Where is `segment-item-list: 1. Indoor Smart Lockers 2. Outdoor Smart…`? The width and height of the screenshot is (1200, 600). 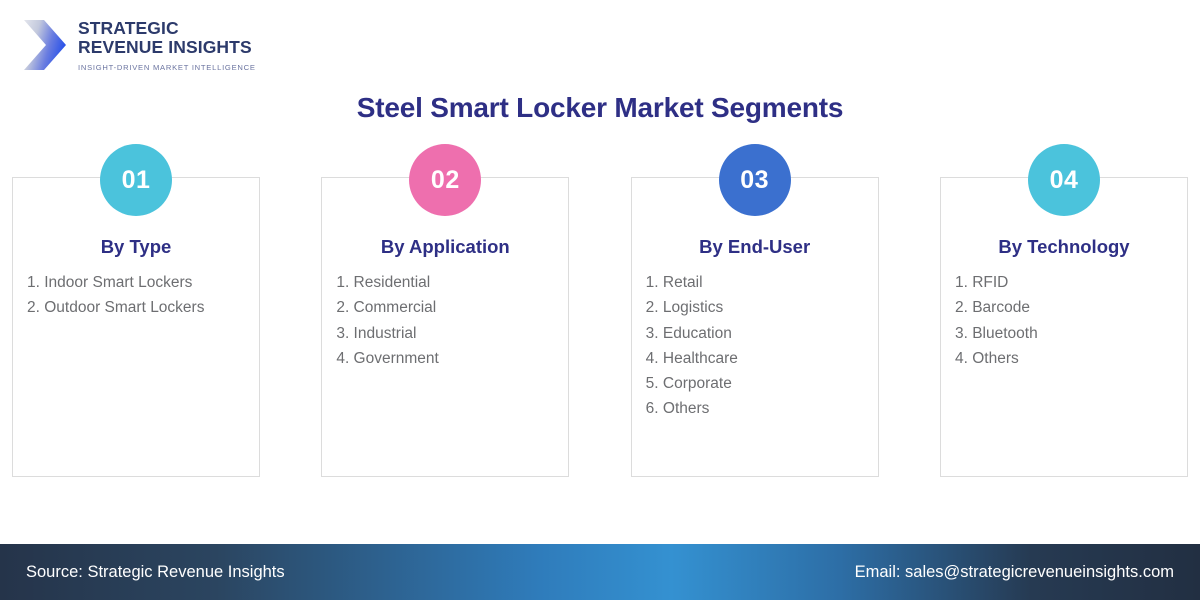 segment-item-list: 1. Indoor Smart Lockers 2. Outdoor Smart… is located at coordinates (136, 295).